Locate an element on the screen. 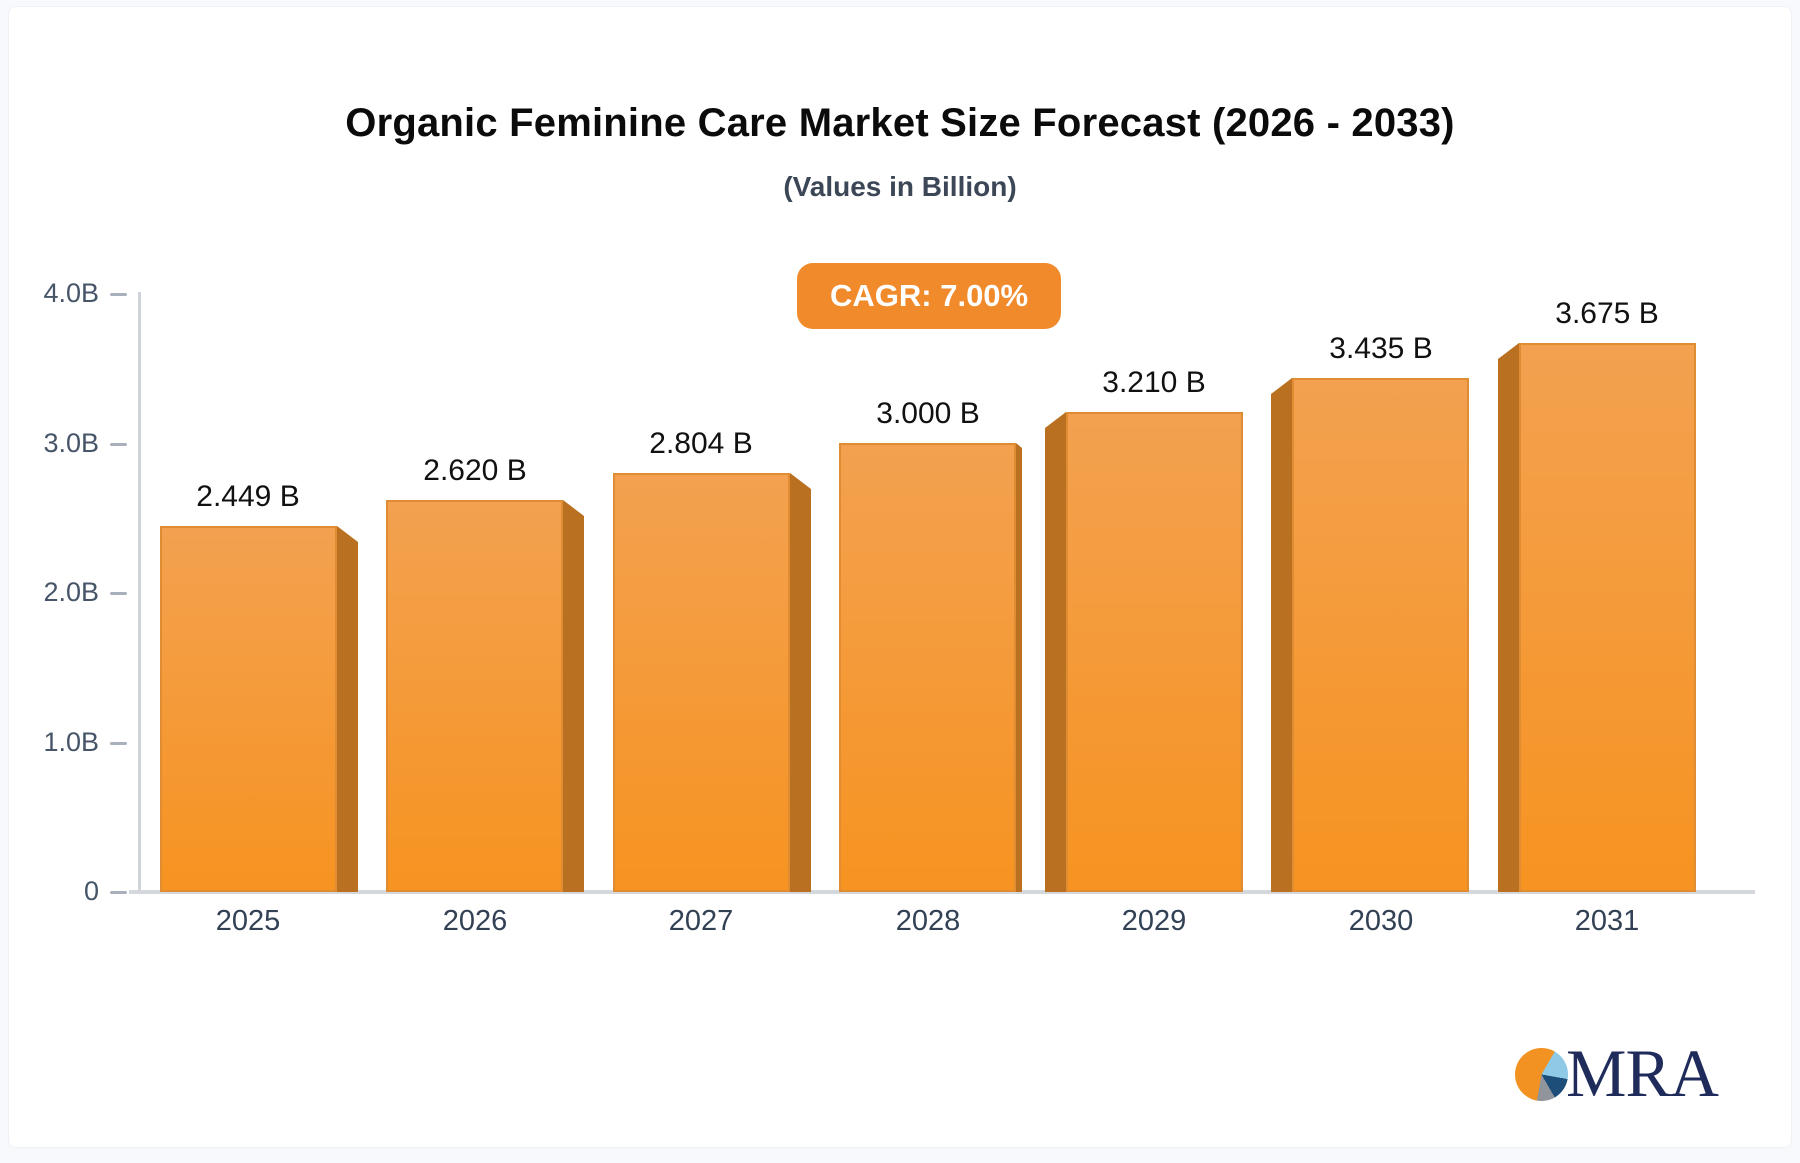 Image resolution: width=1800 pixels, height=1163 pixels. bar-side-2031 is located at coordinates (1508, 617).